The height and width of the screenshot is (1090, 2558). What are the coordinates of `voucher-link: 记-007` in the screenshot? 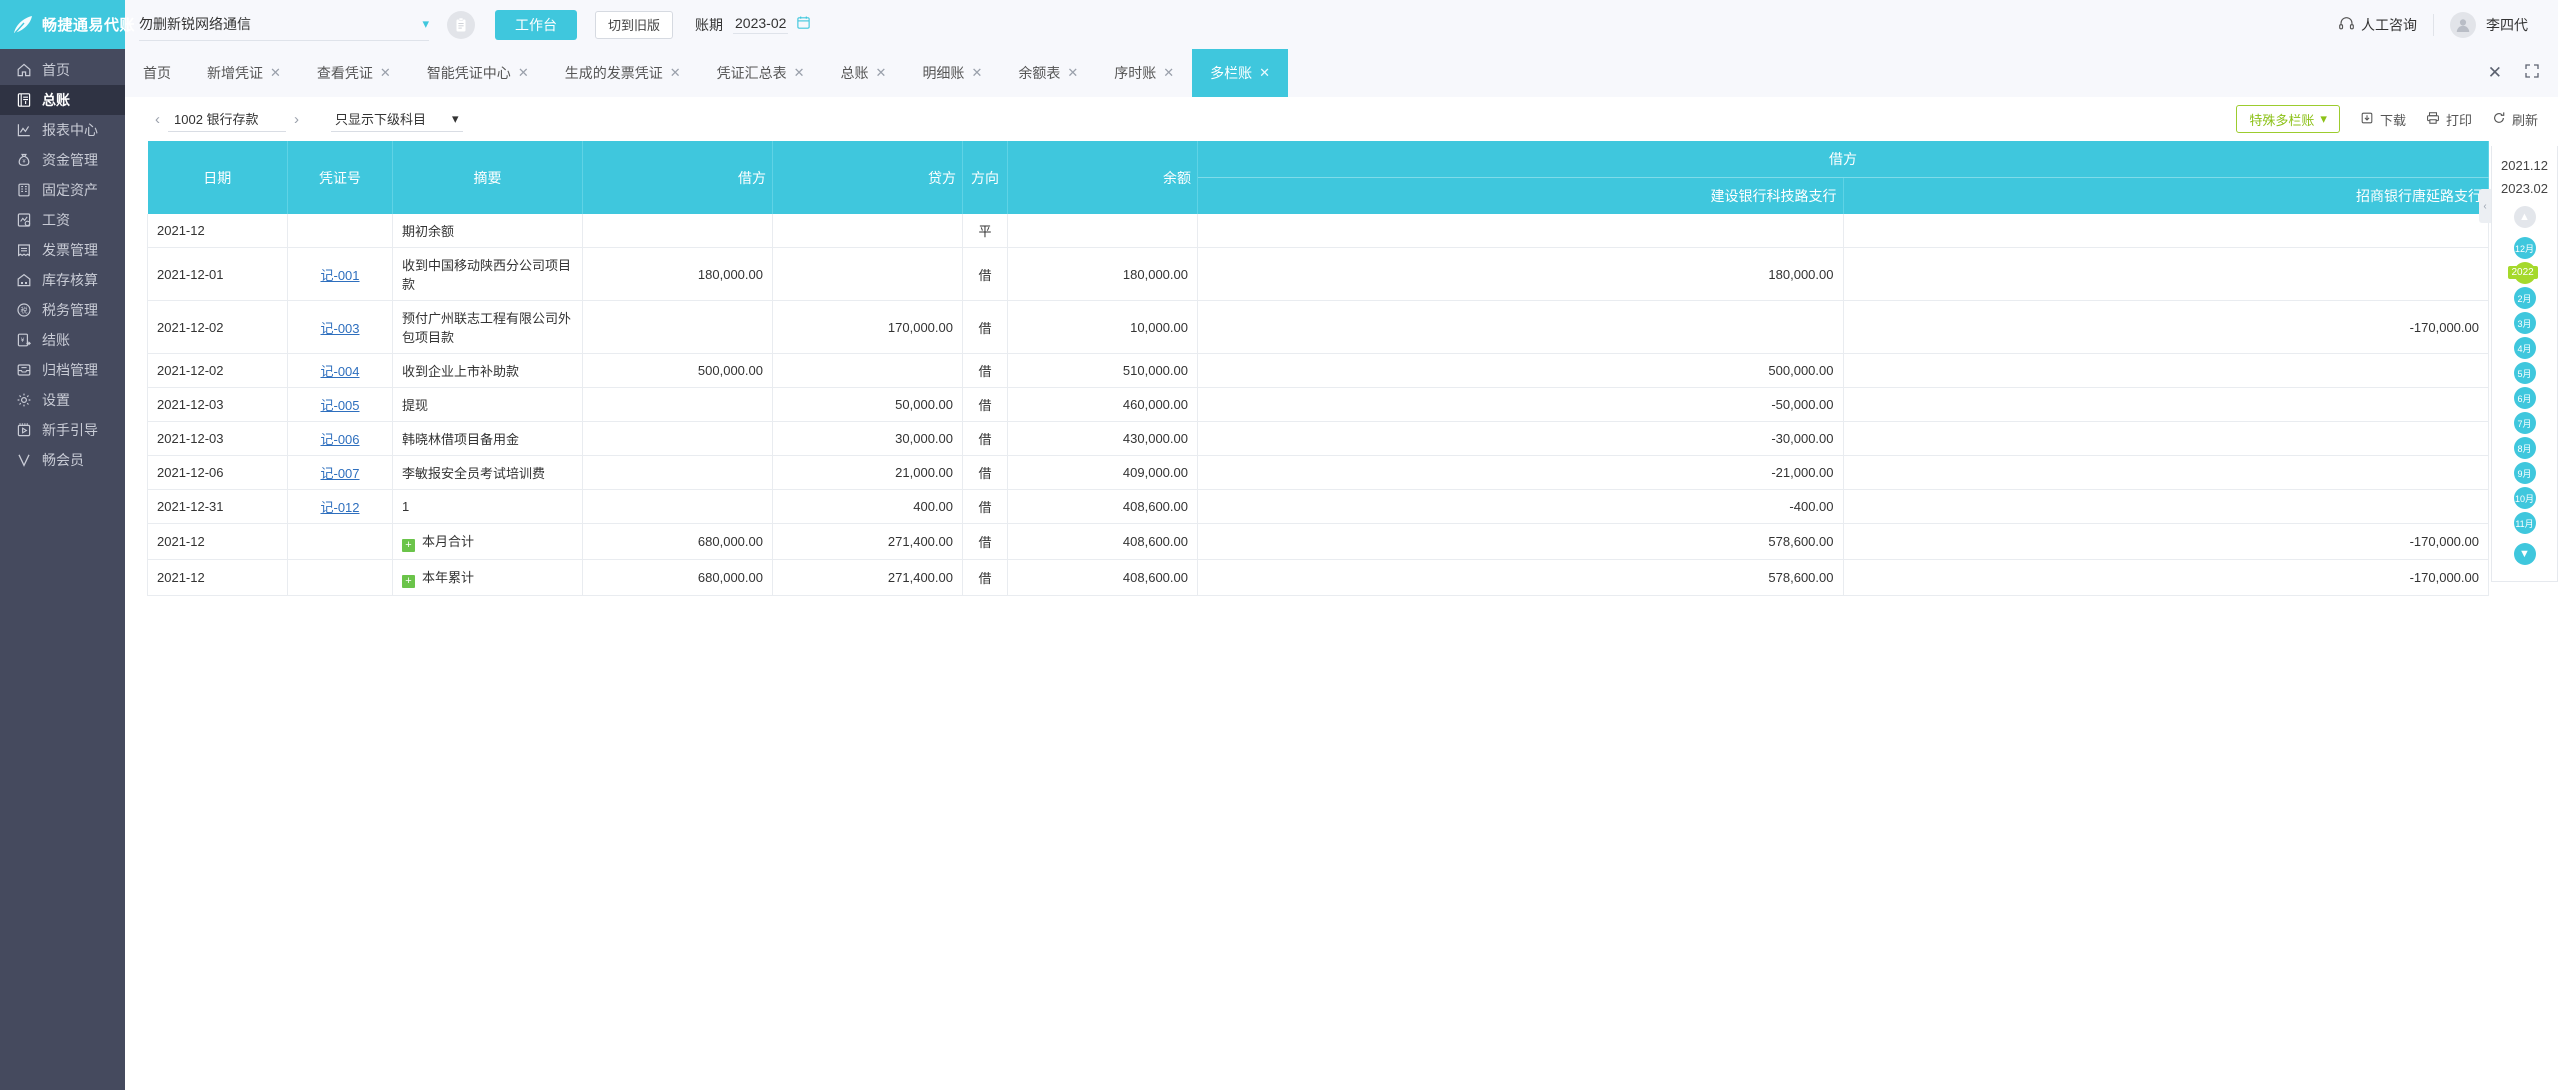 It's located at (340, 473).